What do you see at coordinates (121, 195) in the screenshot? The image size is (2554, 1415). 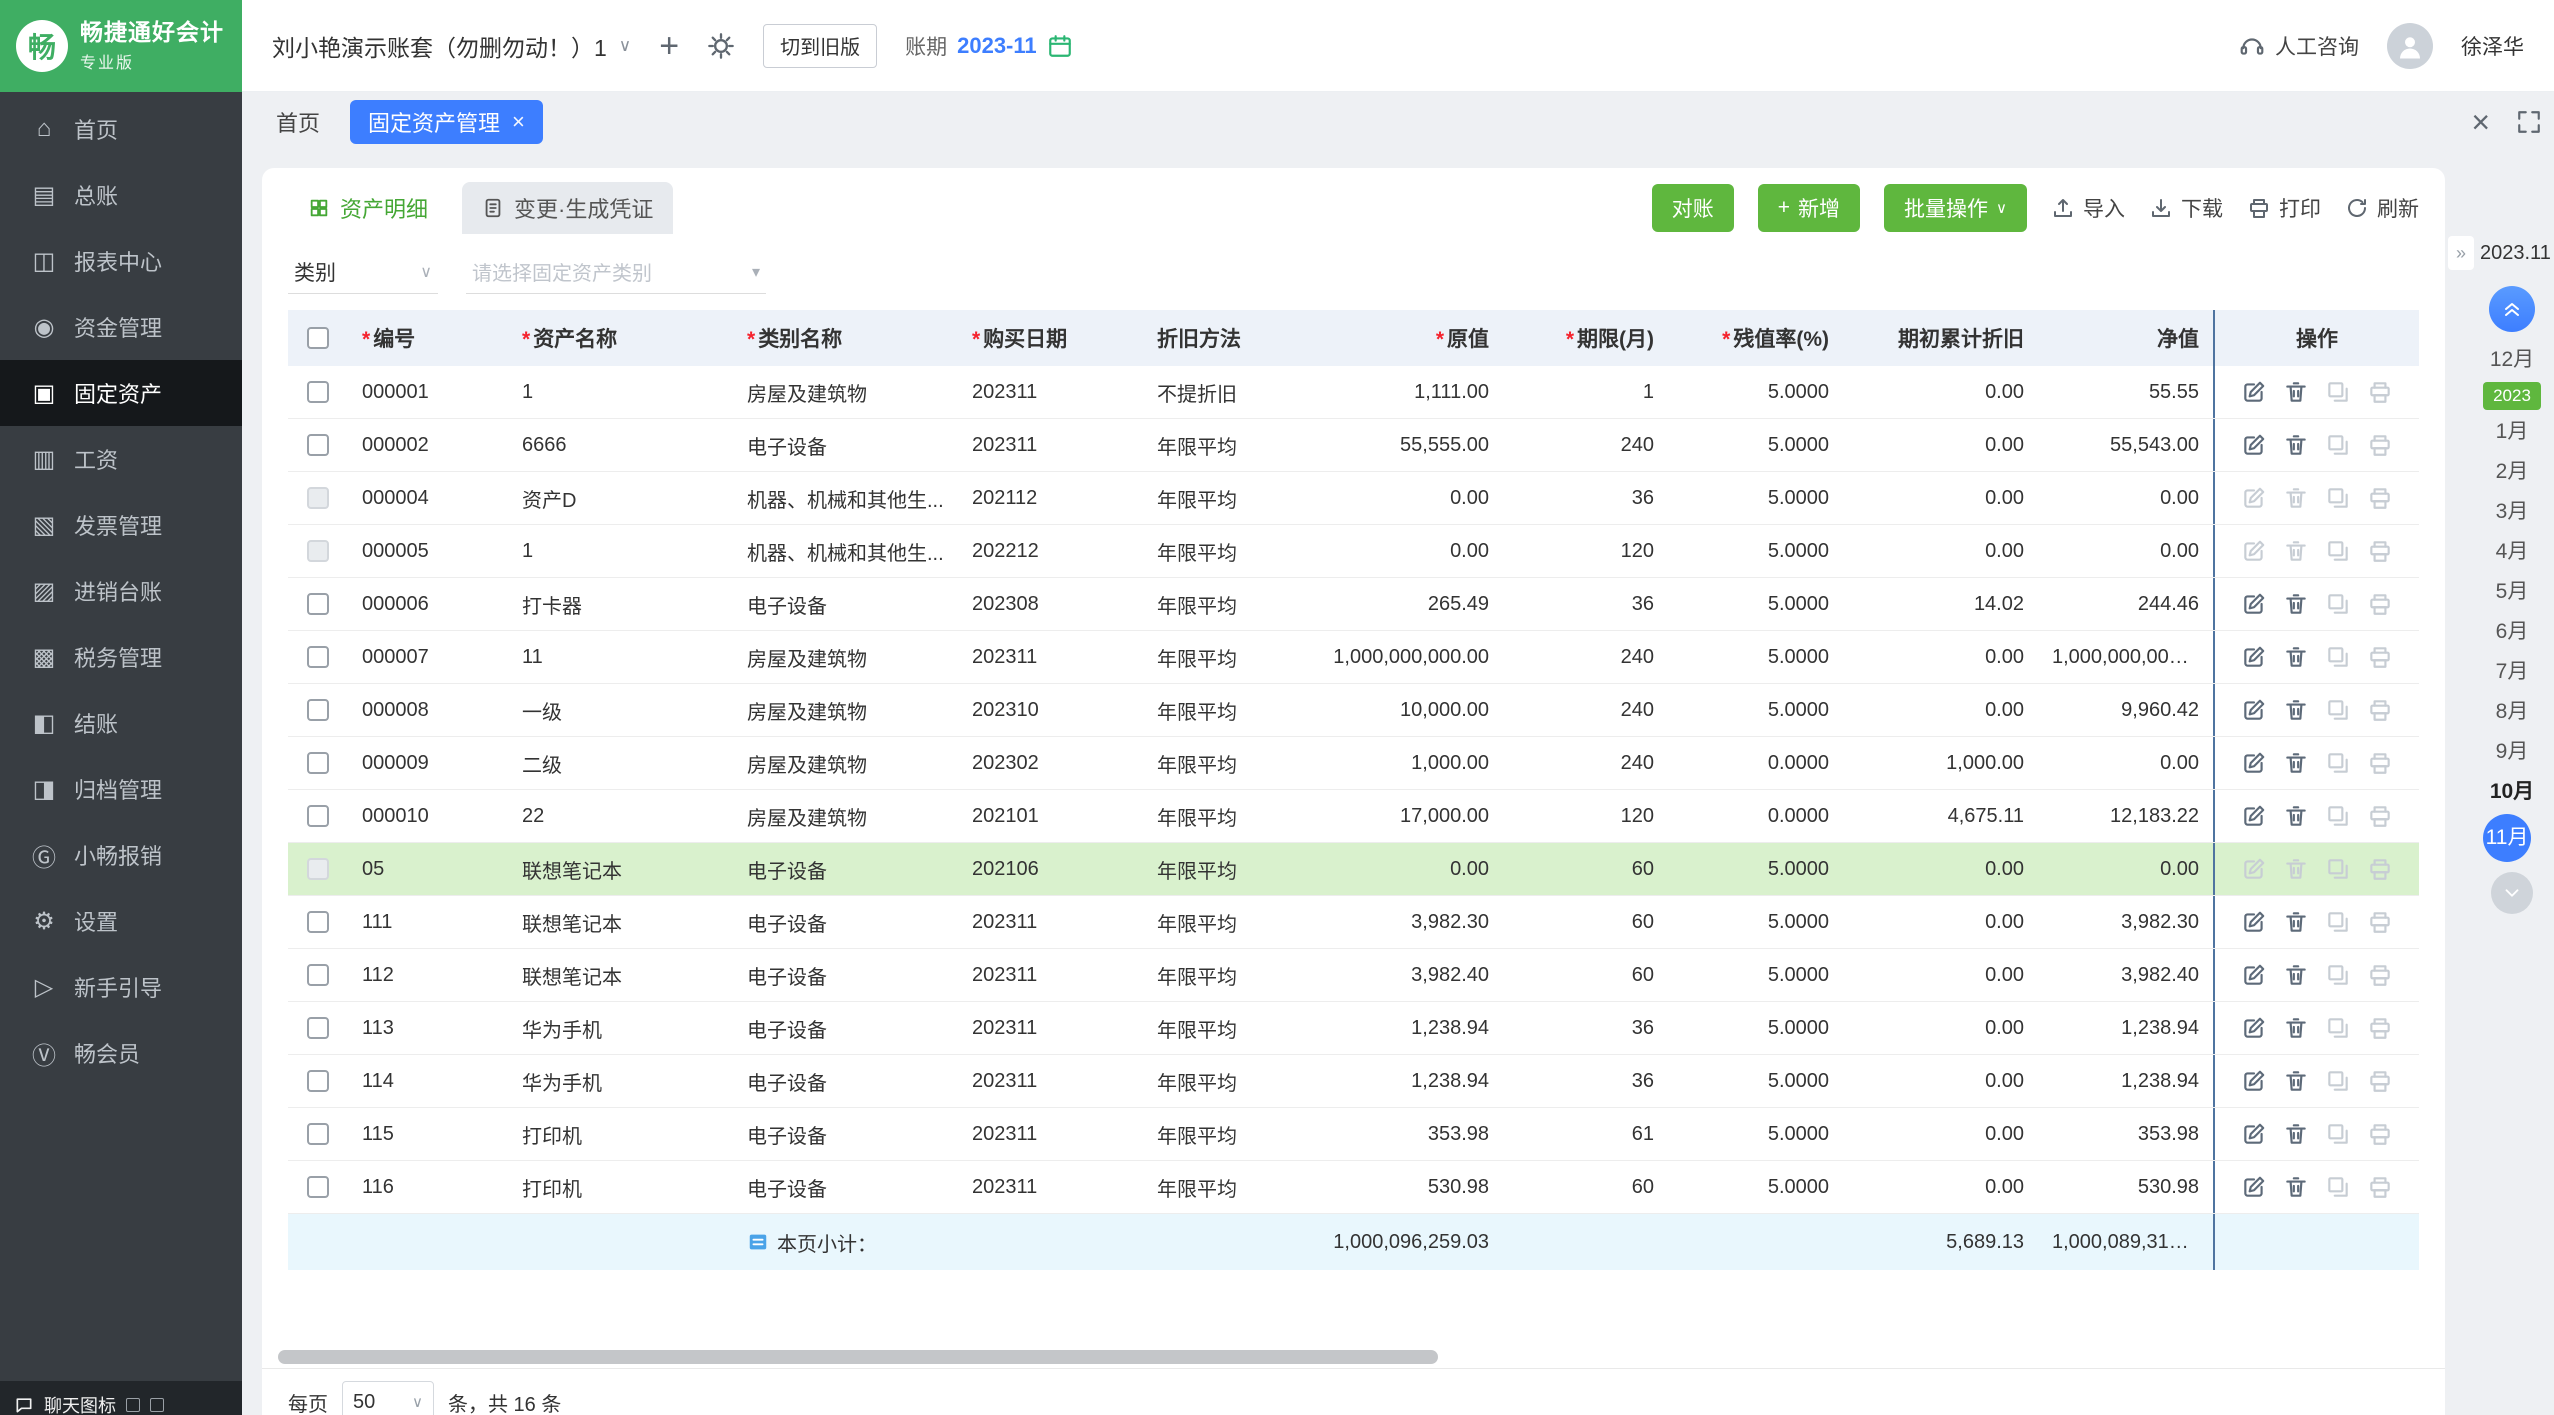 I see `sidebar-item-general-ledger: ▤ 总账` at bounding box center [121, 195].